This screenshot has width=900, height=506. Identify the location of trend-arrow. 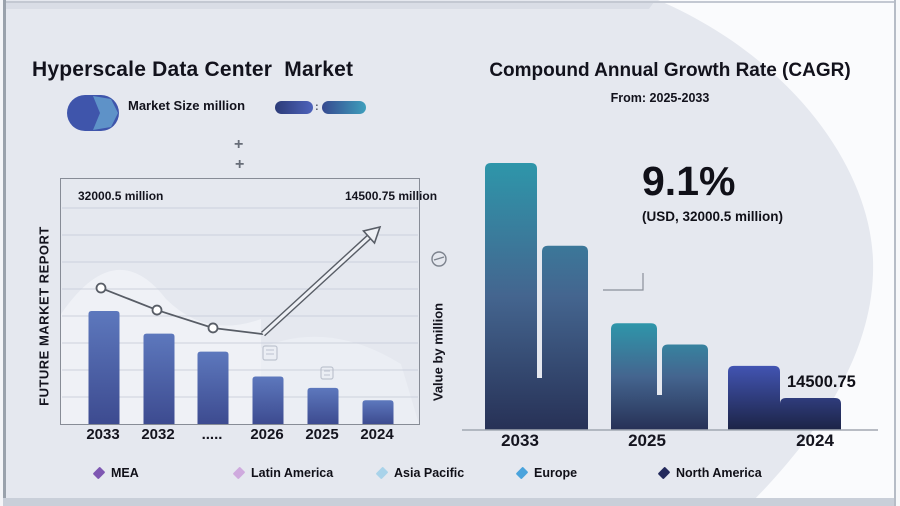
(316, 285).